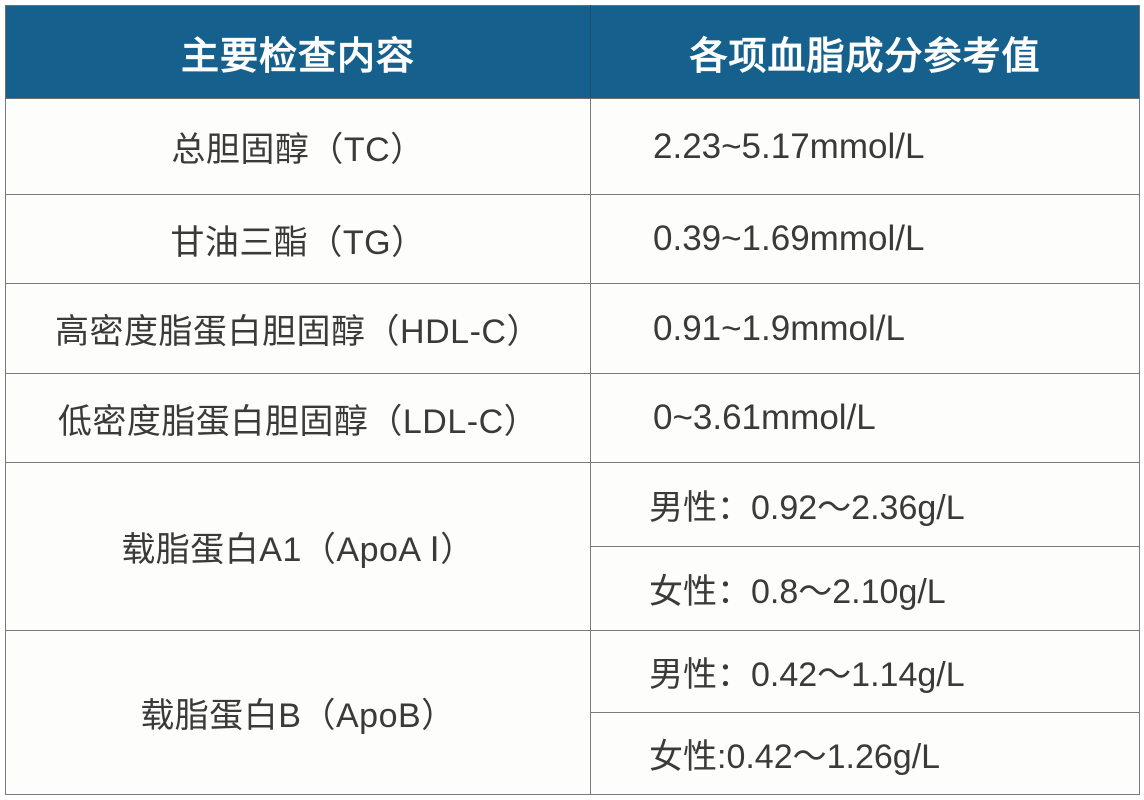  I want to click on header-cell-reference-value: 各项血脂成分参考值, so click(865, 52).